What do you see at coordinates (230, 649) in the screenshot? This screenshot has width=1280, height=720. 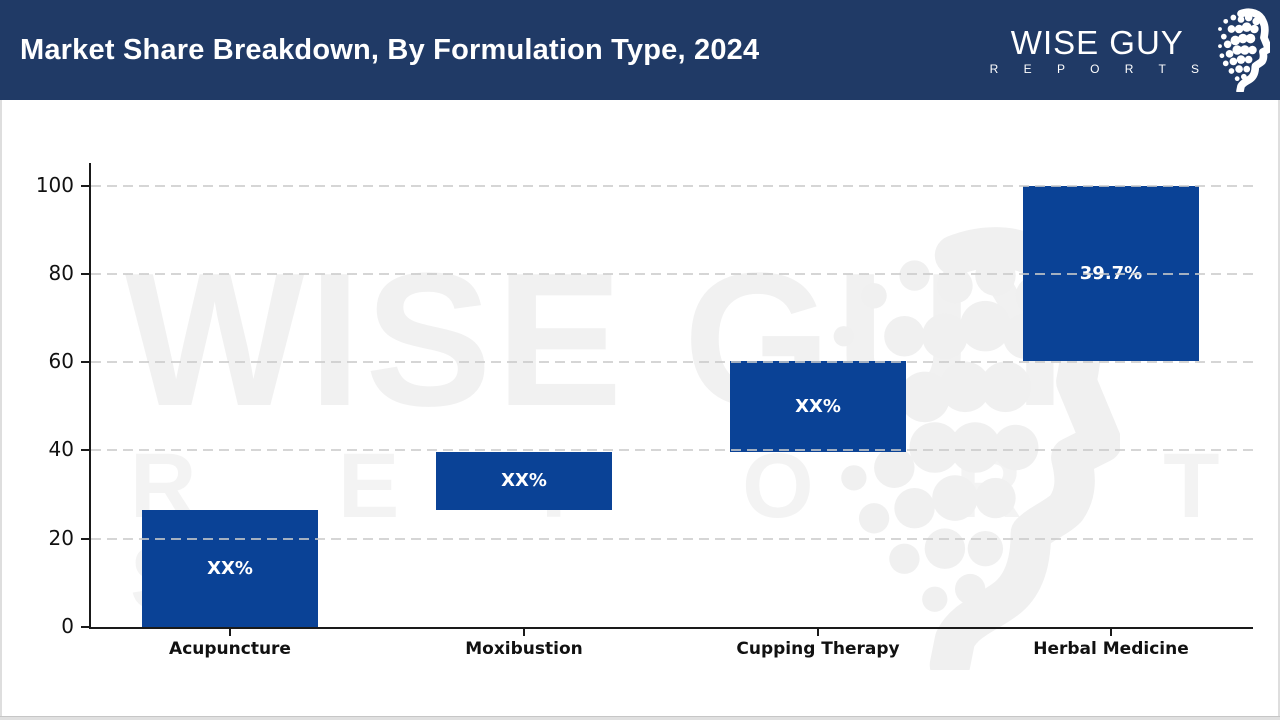 I see `x-category-label: Acupuncture` at bounding box center [230, 649].